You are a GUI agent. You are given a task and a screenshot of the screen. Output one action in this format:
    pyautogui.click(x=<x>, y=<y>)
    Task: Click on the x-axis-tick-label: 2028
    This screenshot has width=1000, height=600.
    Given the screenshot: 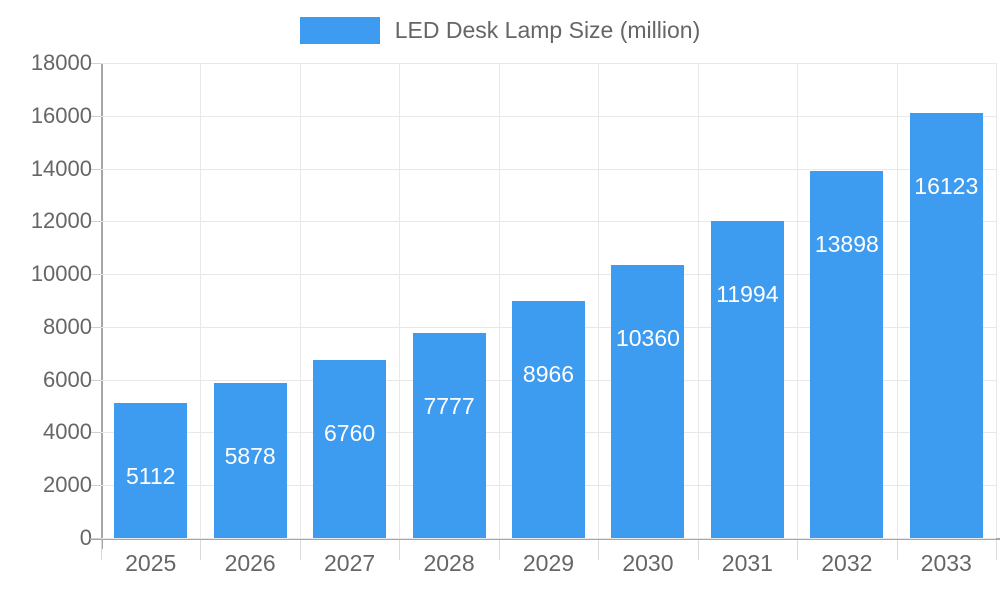 What is the action you would take?
    pyautogui.click(x=449, y=563)
    